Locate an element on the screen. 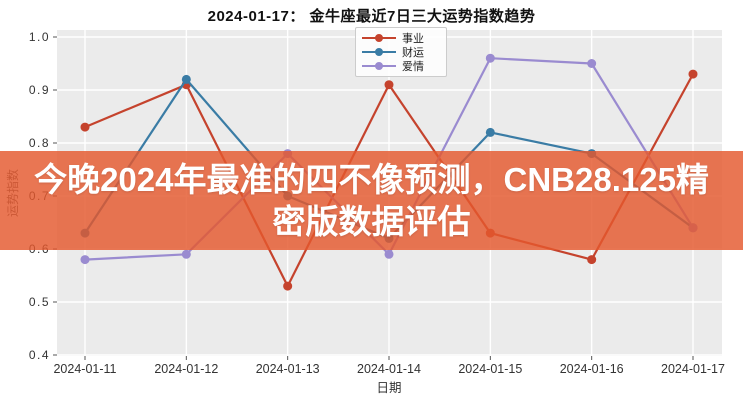  chart-title: 2024-01-17： 金牛座最近7日三大运势指数趋势 is located at coordinates (371, 16).